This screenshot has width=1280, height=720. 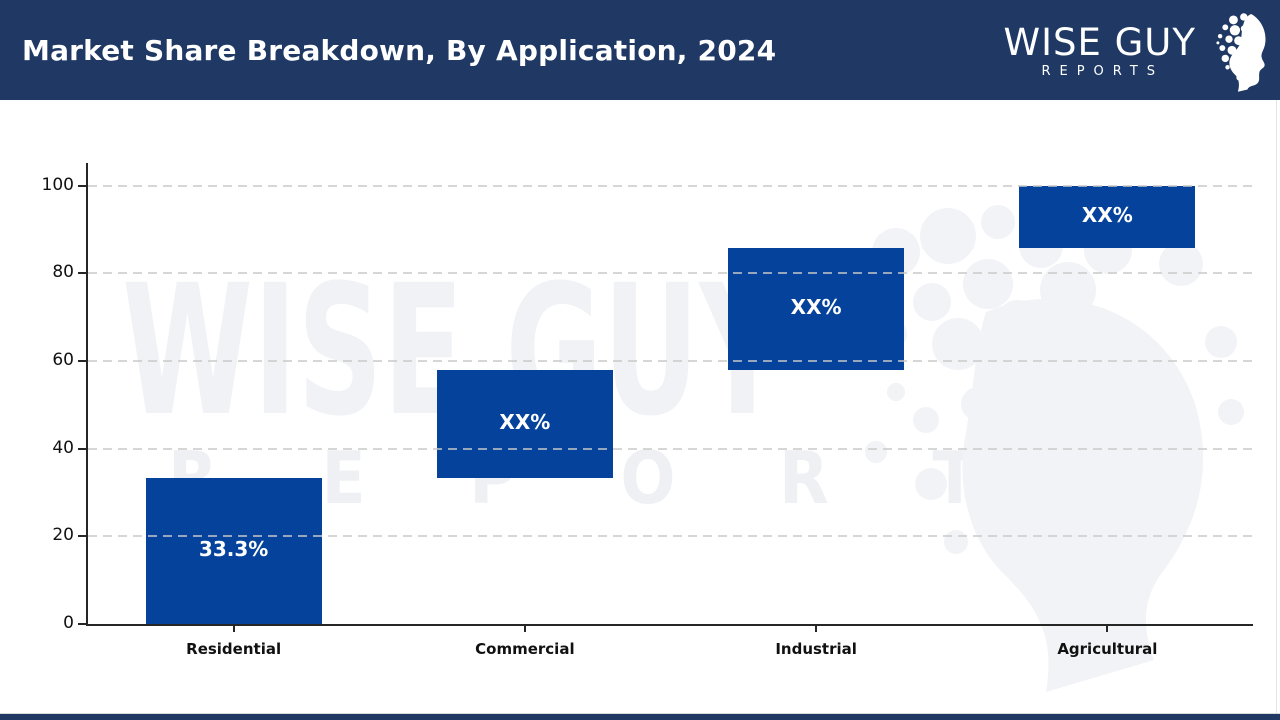 I want to click on y-tick-label: 100, so click(x=57, y=184).